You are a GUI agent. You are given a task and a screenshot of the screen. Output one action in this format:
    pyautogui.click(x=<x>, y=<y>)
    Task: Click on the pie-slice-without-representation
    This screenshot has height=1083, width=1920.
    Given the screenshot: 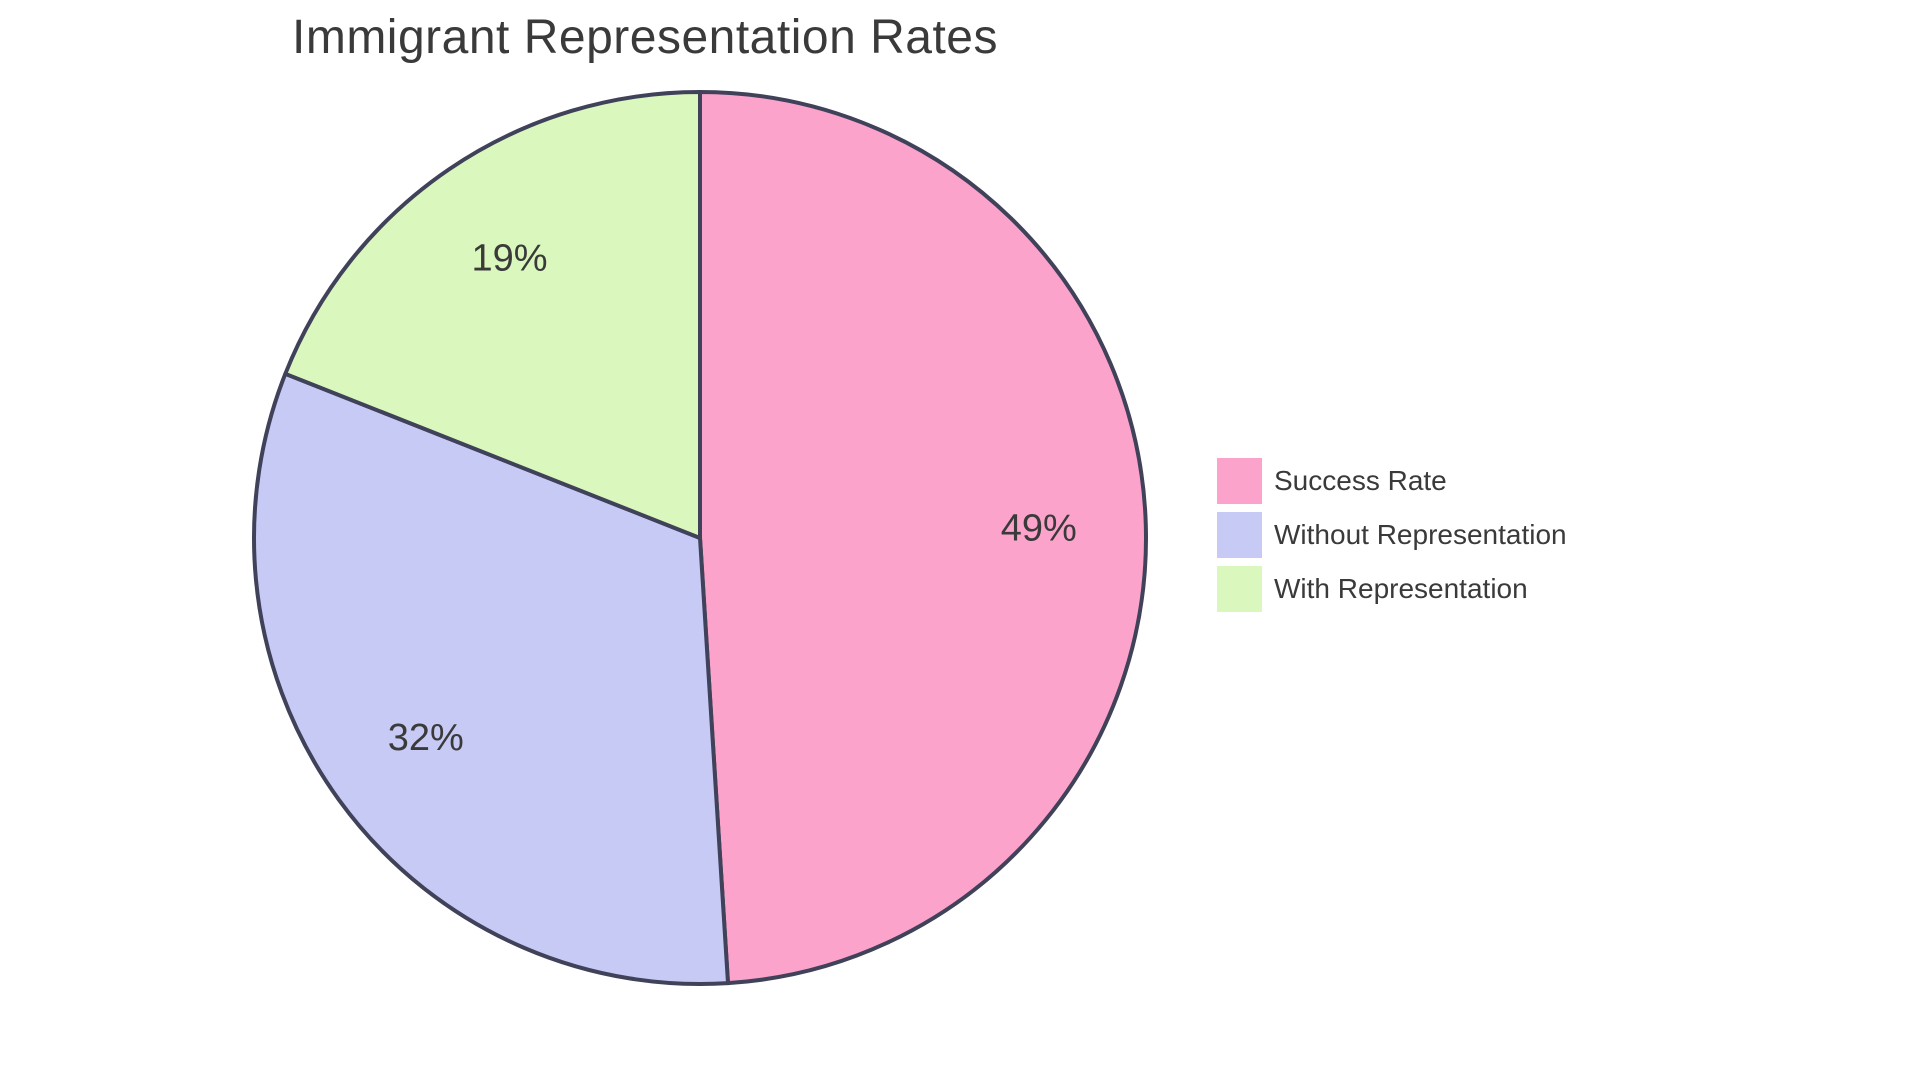 What is the action you would take?
    pyautogui.click(x=491, y=678)
    